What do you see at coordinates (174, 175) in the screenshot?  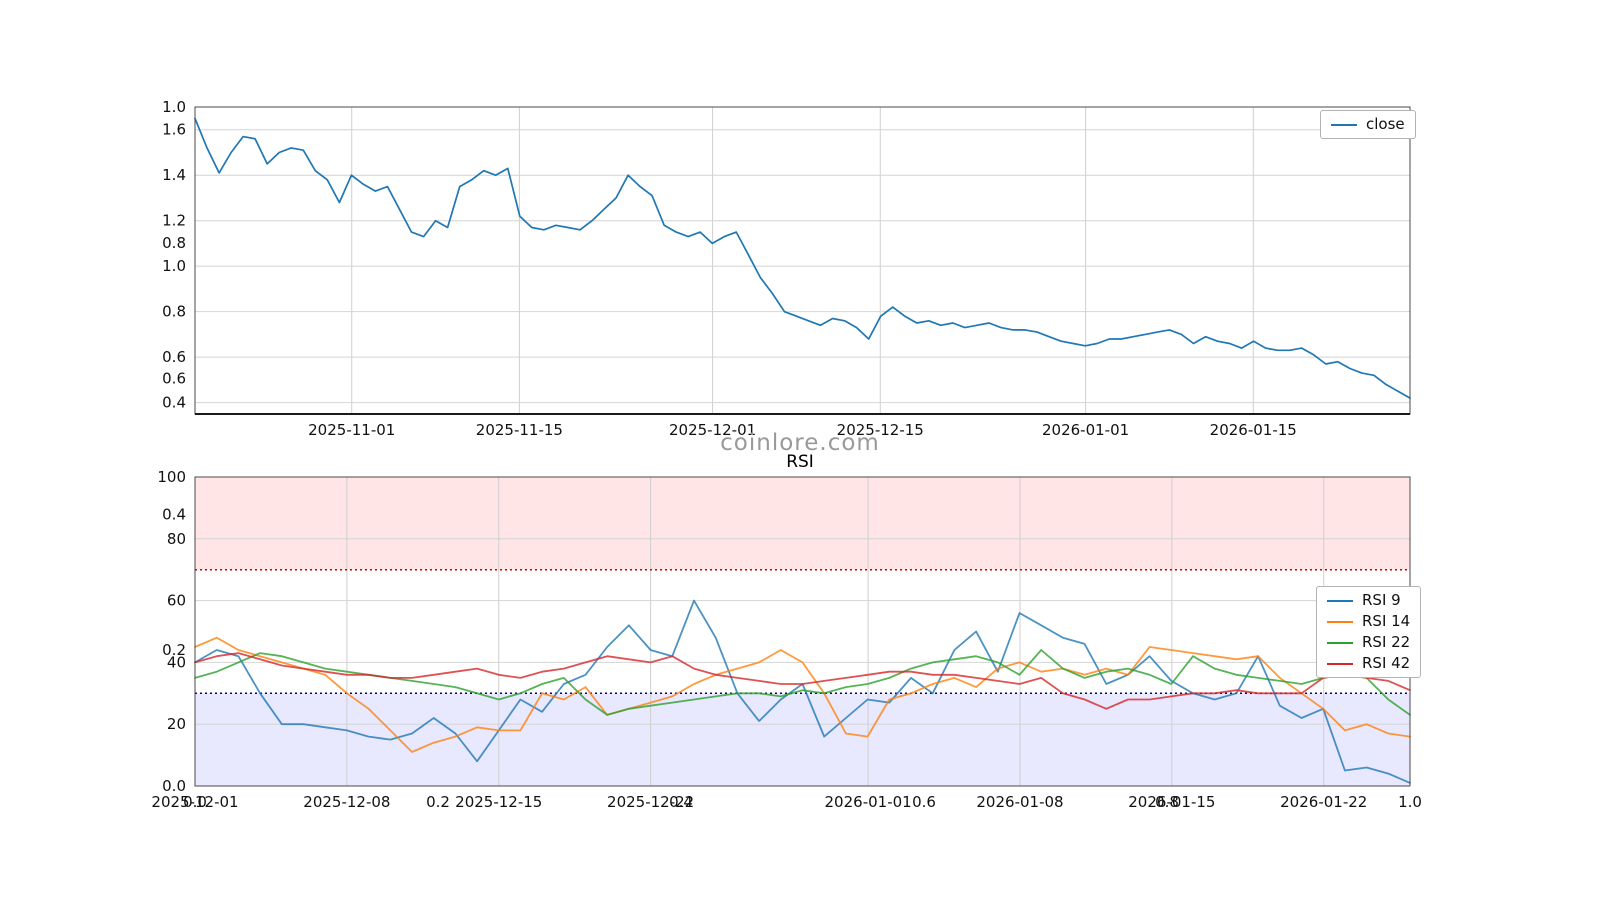 I see `y-tick-label: 1.4` at bounding box center [174, 175].